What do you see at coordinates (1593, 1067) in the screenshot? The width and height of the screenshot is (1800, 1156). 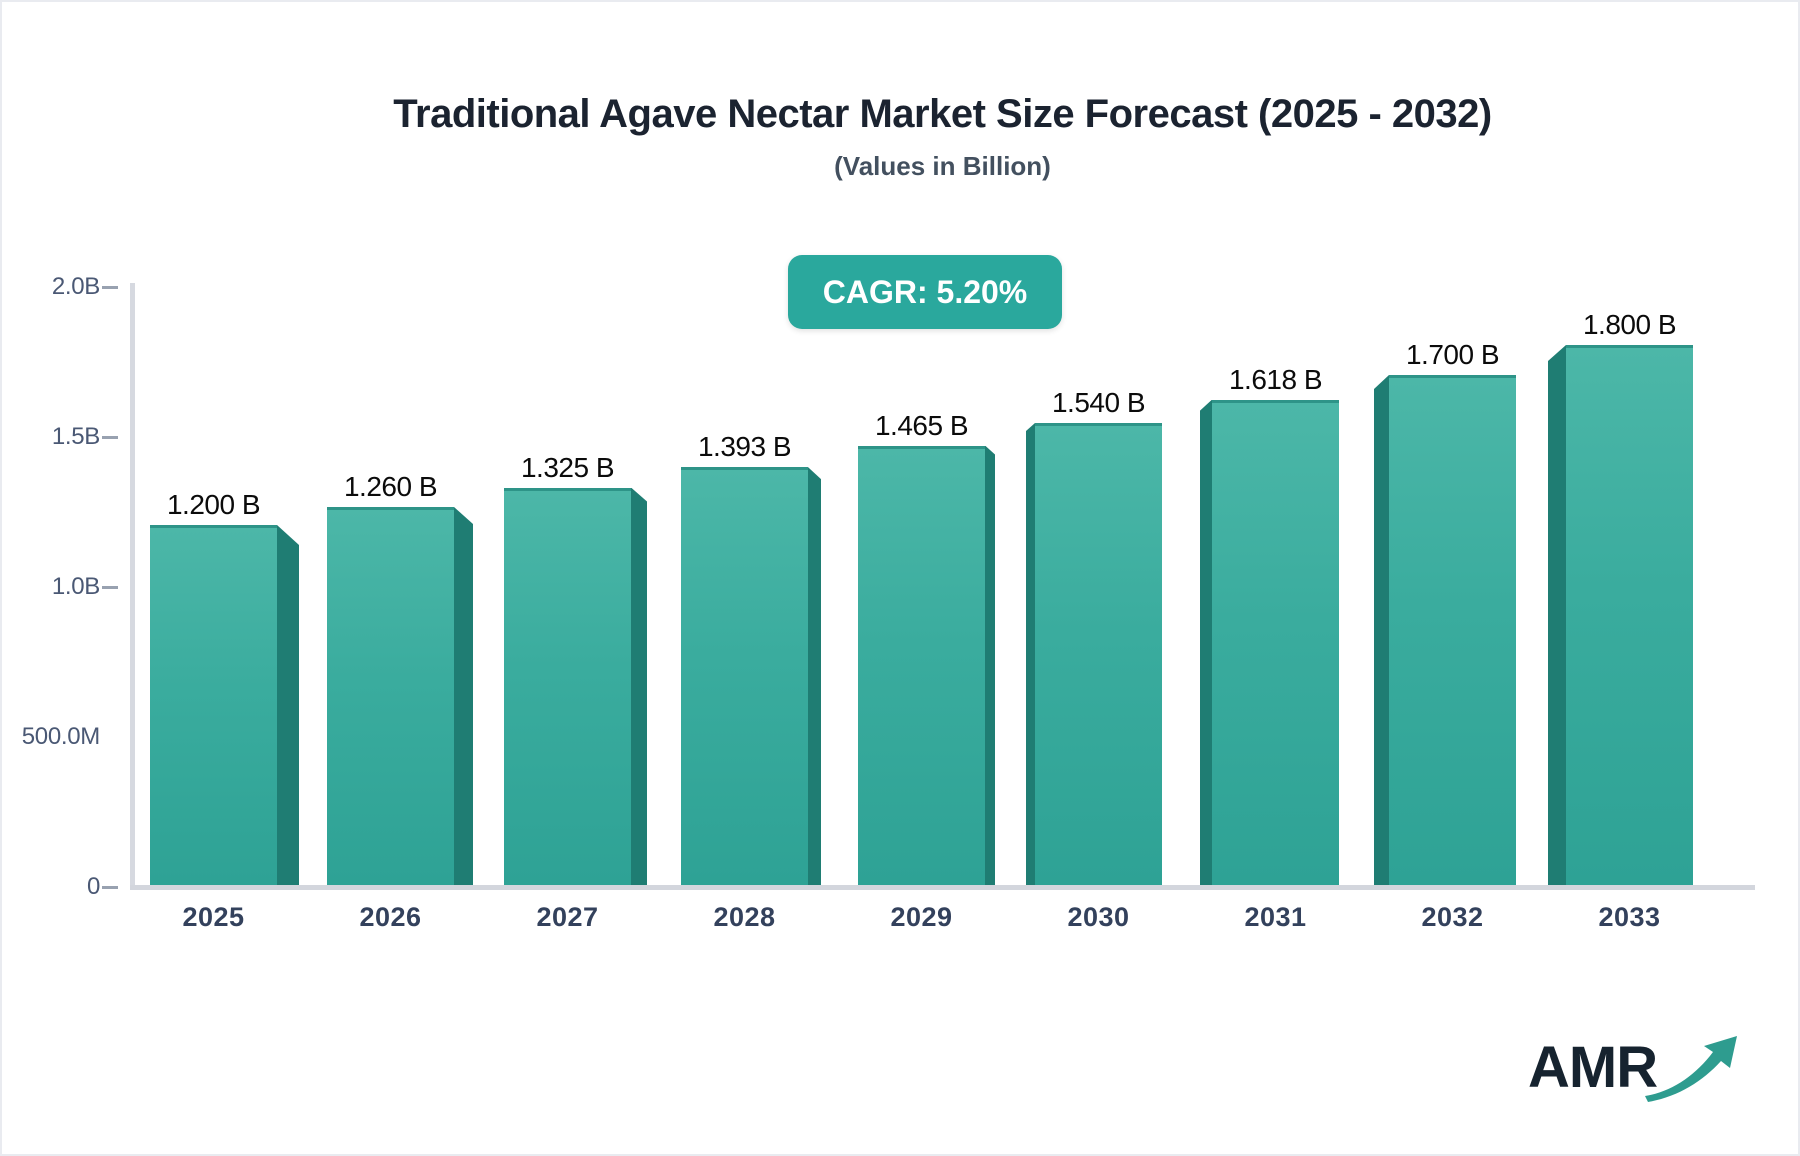 I see `logo-text: AMR` at bounding box center [1593, 1067].